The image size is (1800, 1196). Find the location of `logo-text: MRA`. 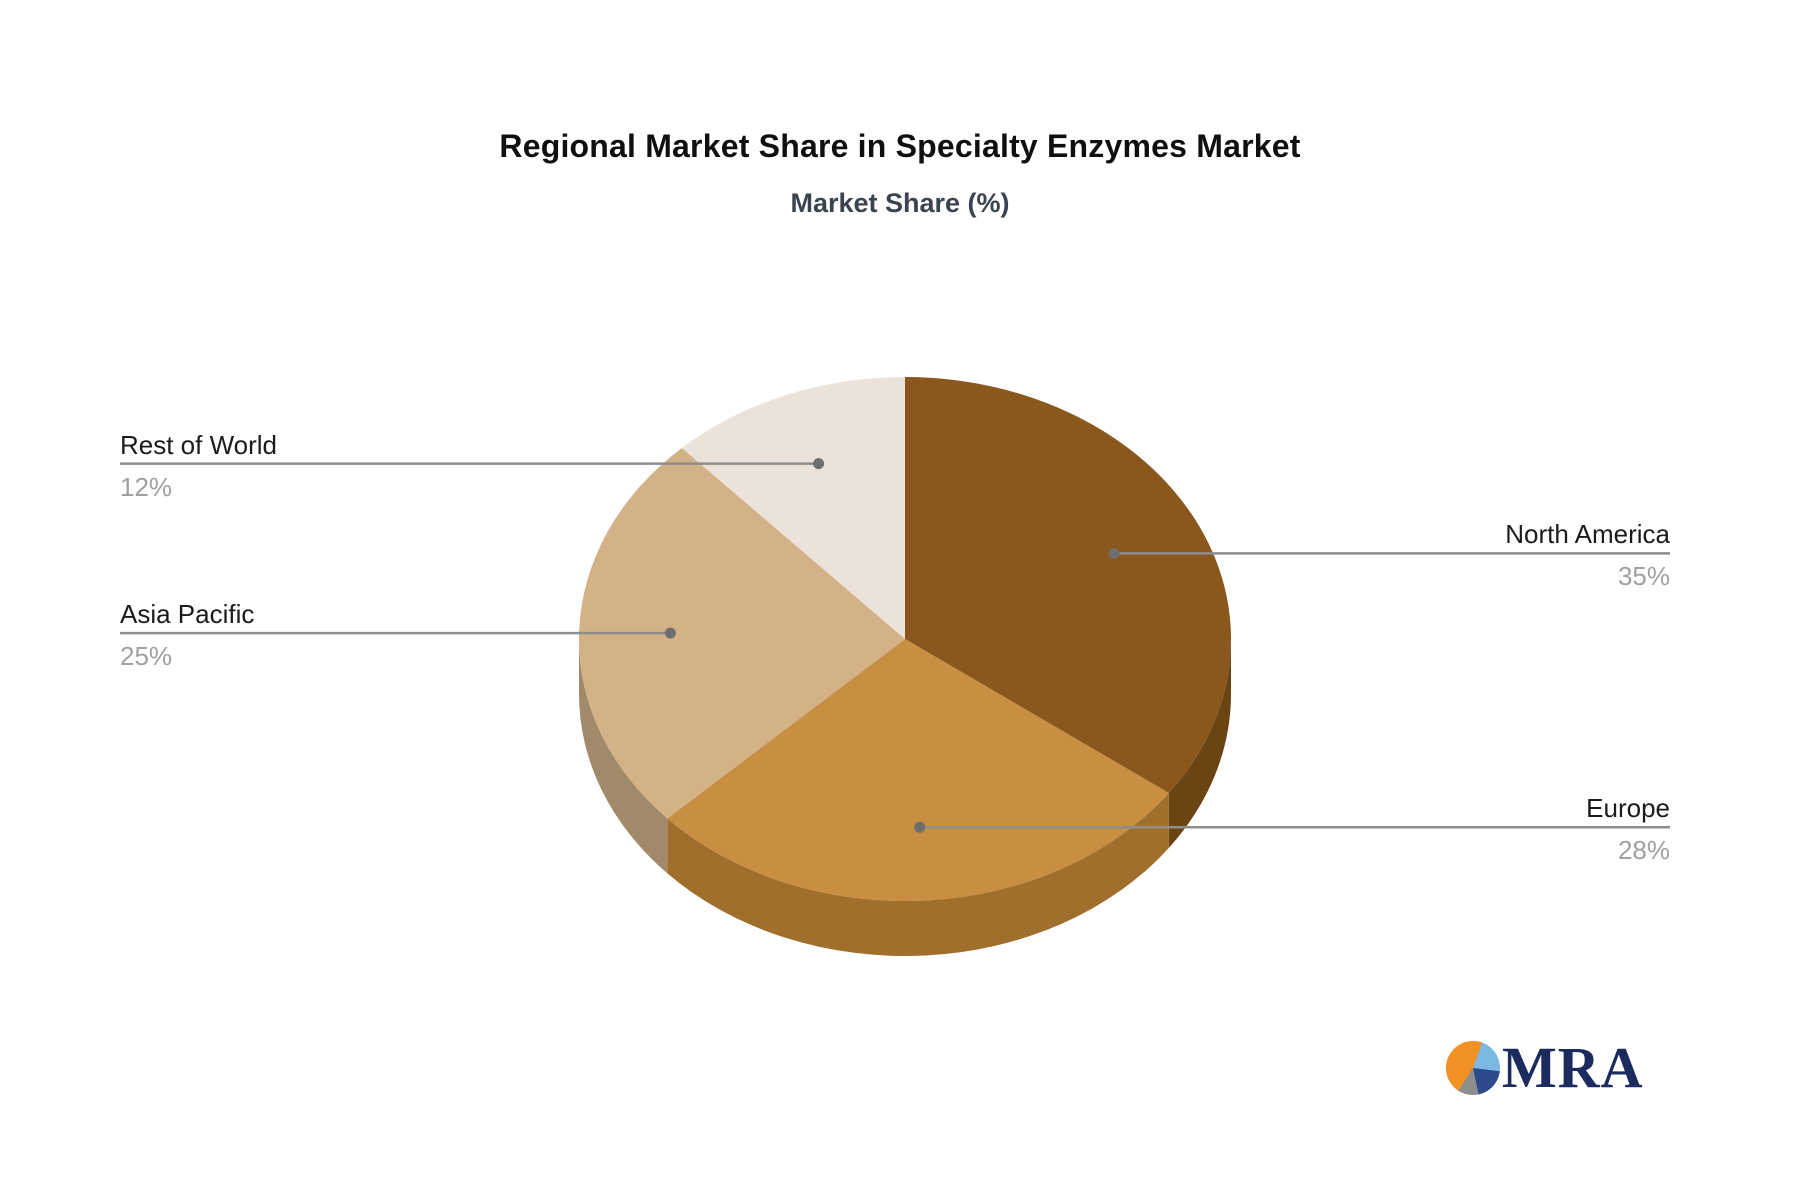

logo-text: MRA is located at coordinates (1573, 1067).